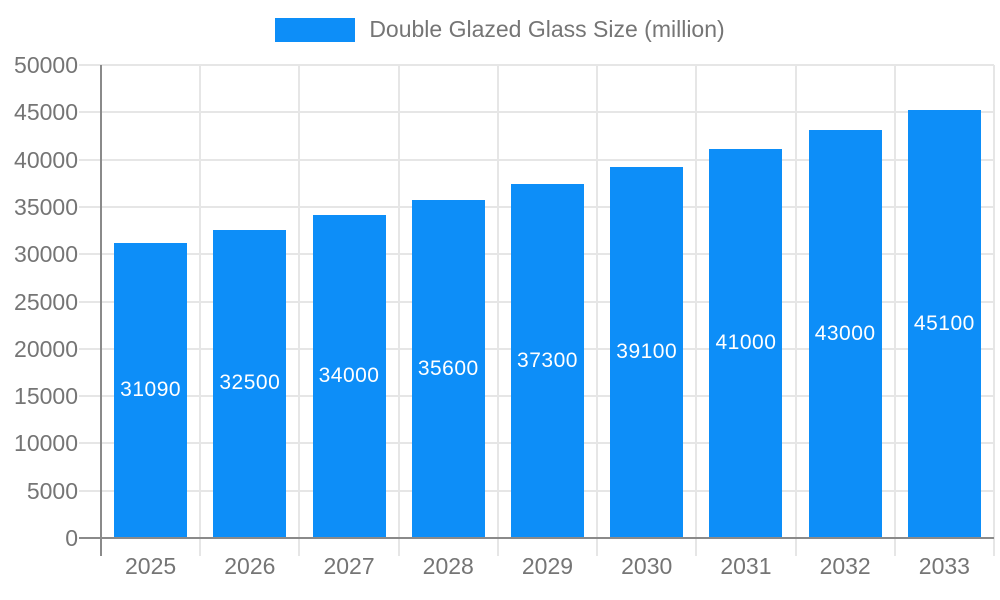  What do you see at coordinates (845, 566) in the screenshot?
I see `x-tick-label: 2032` at bounding box center [845, 566].